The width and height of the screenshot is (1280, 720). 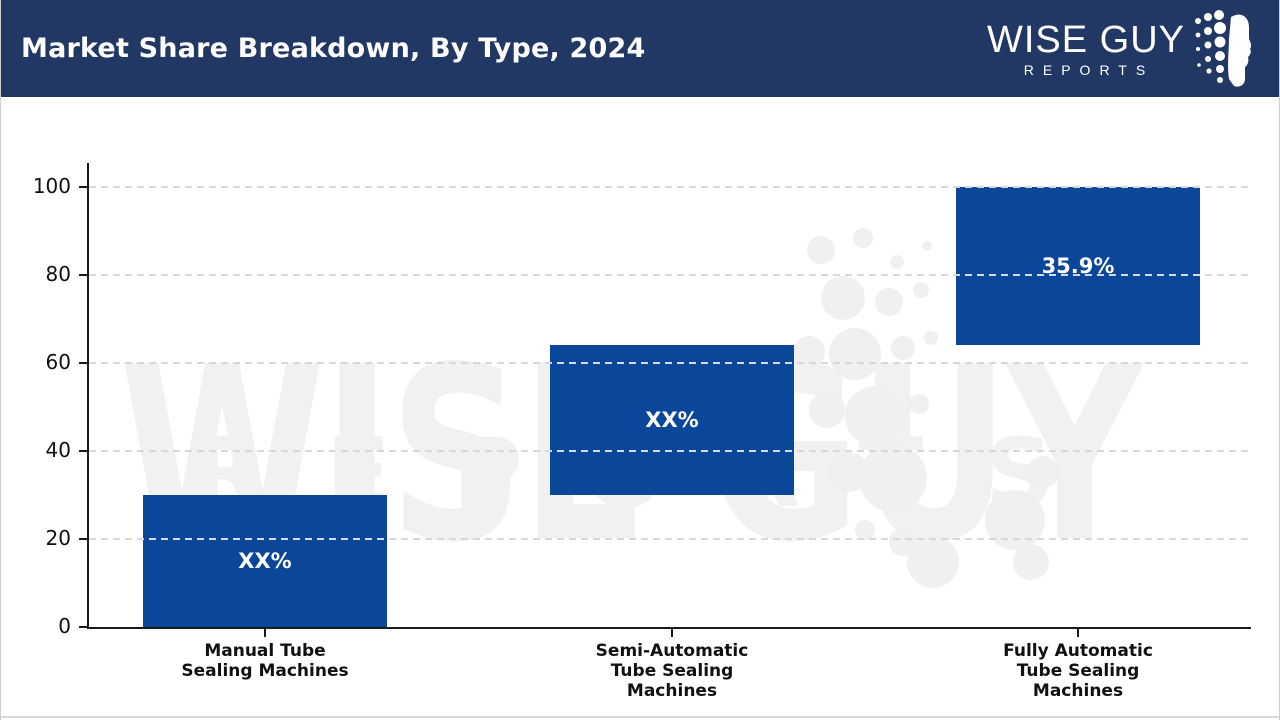 What do you see at coordinates (640, 717) in the screenshot?
I see `bottom-divider` at bounding box center [640, 717].